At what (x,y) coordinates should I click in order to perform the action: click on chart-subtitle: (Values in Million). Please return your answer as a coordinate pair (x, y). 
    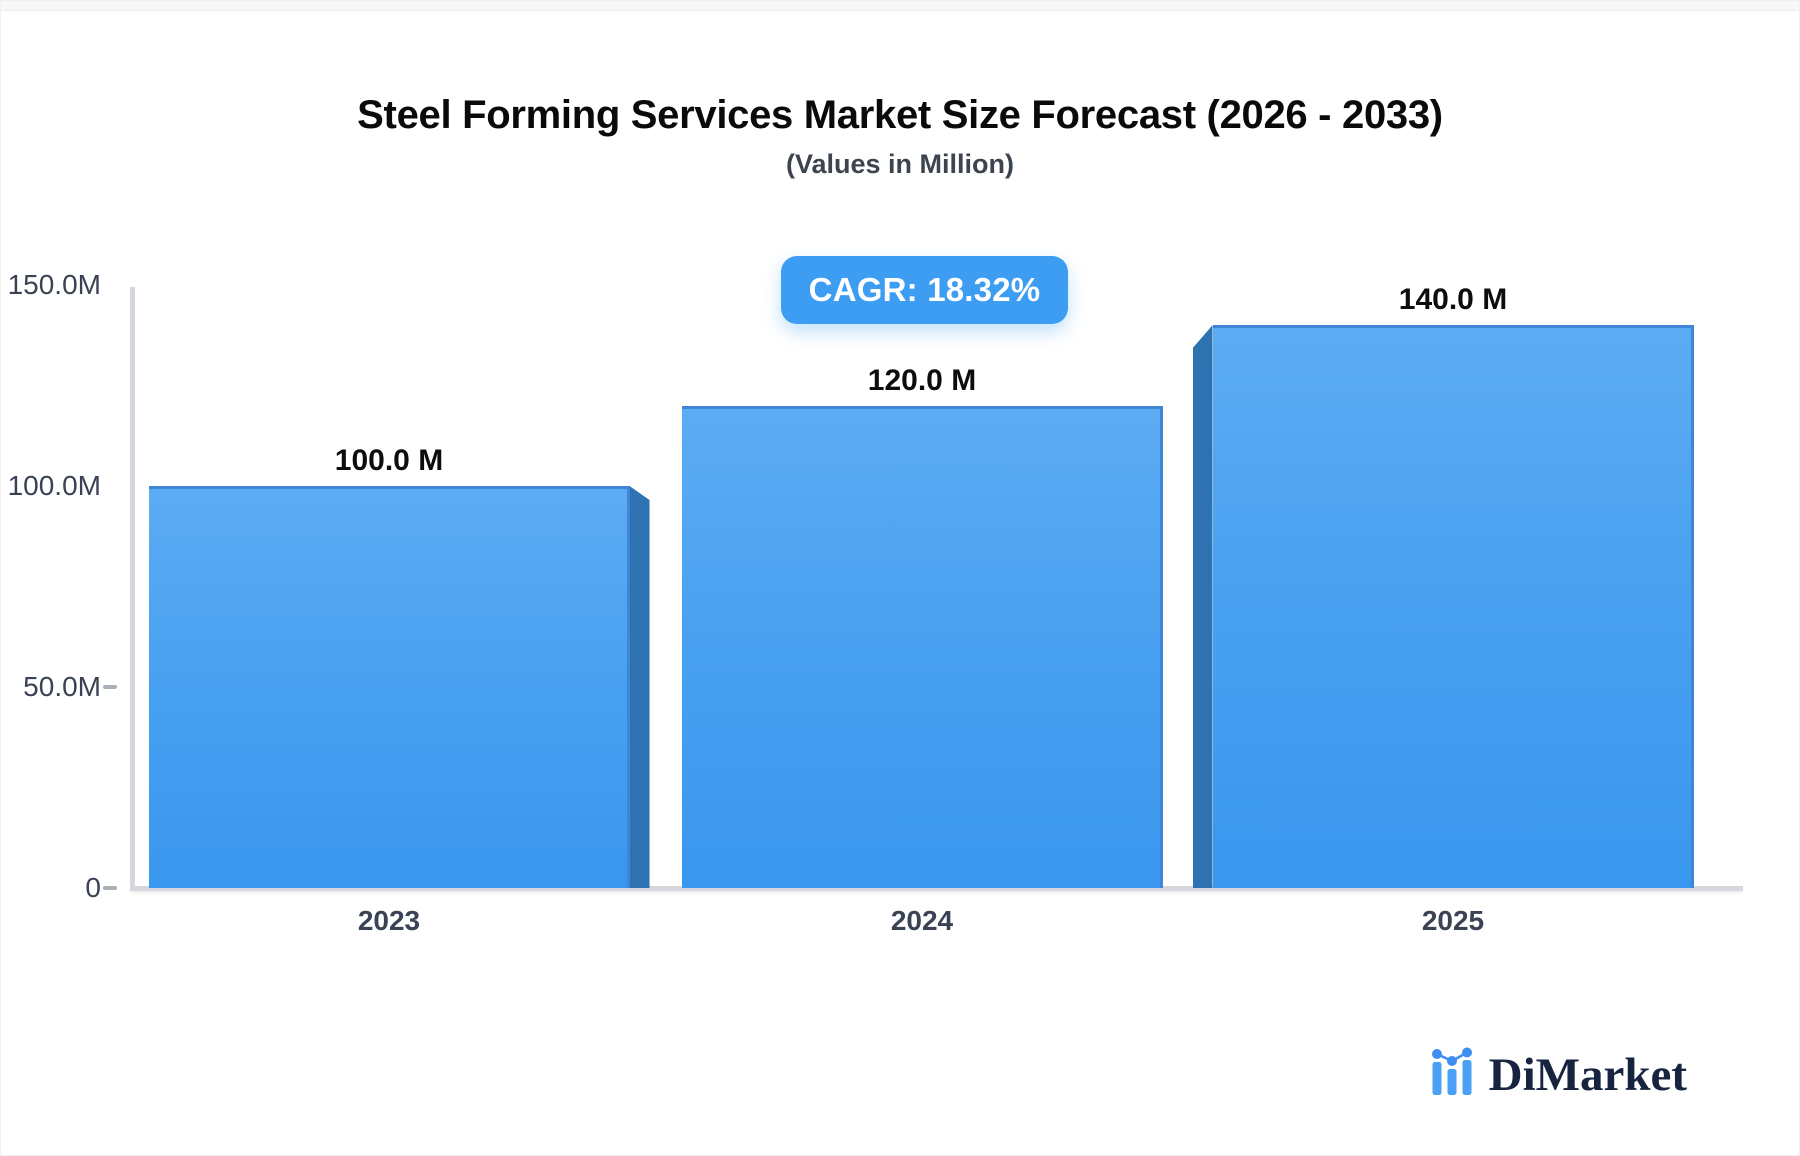
    Looking at the image, I should click on (900, 164).